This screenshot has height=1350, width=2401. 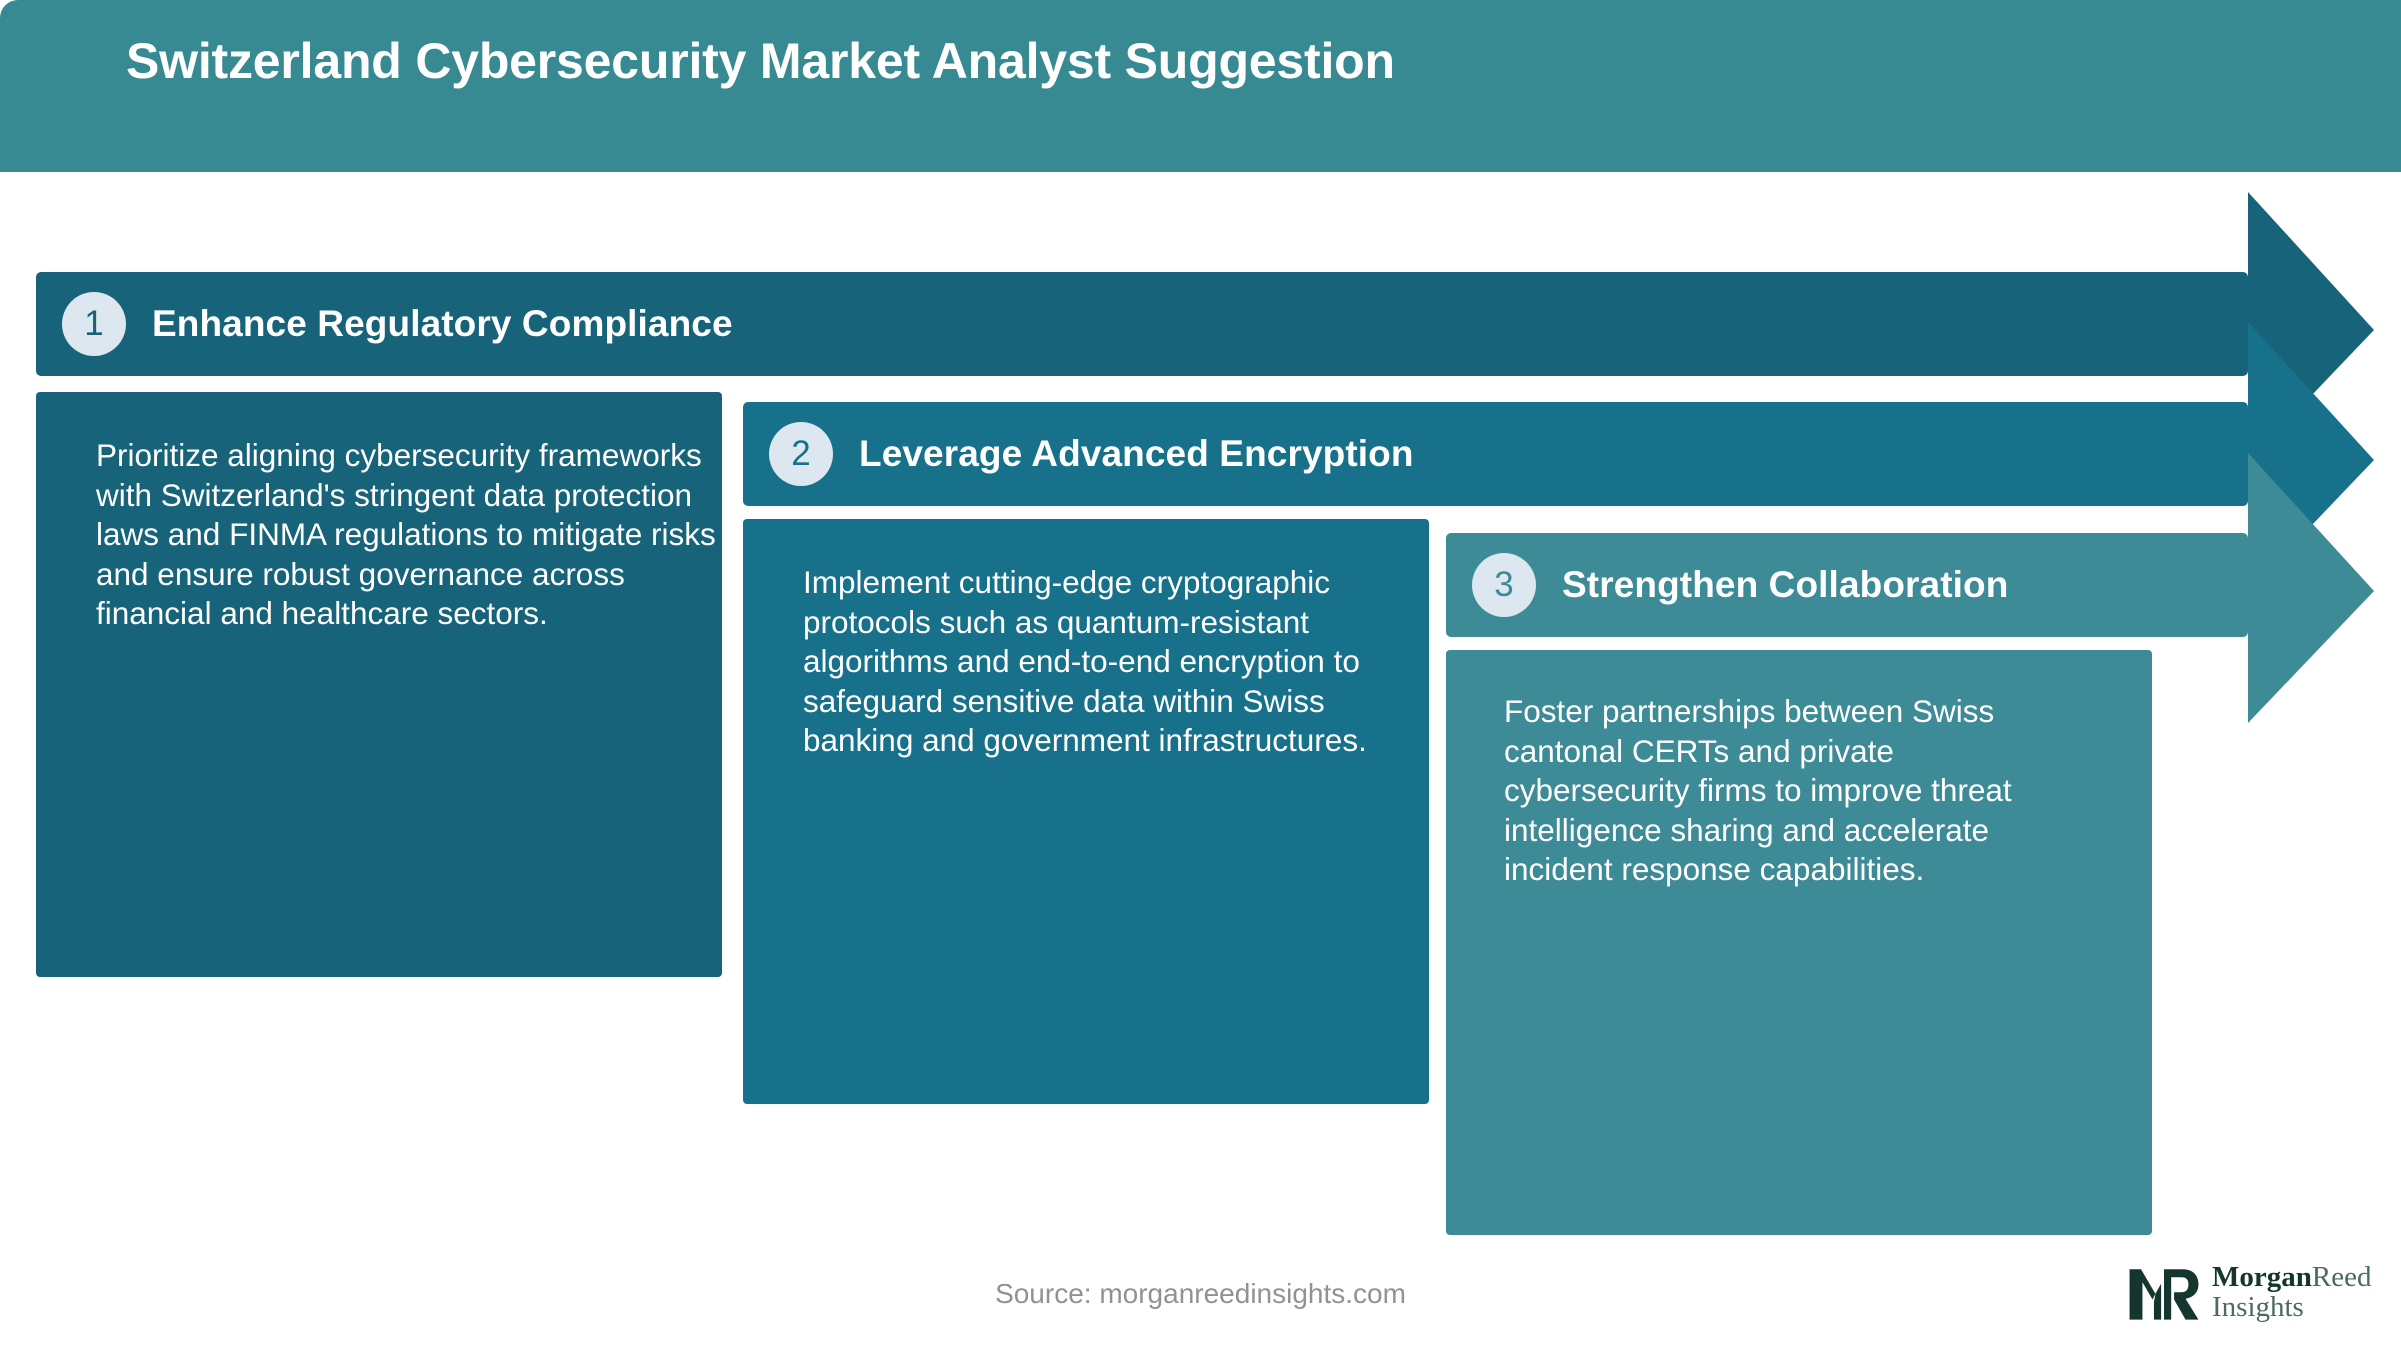 What do you see at coordinates (2311, 588) in the screenshot?
I see `arrow-head-3-icon` at bounding box center [2311, 588].